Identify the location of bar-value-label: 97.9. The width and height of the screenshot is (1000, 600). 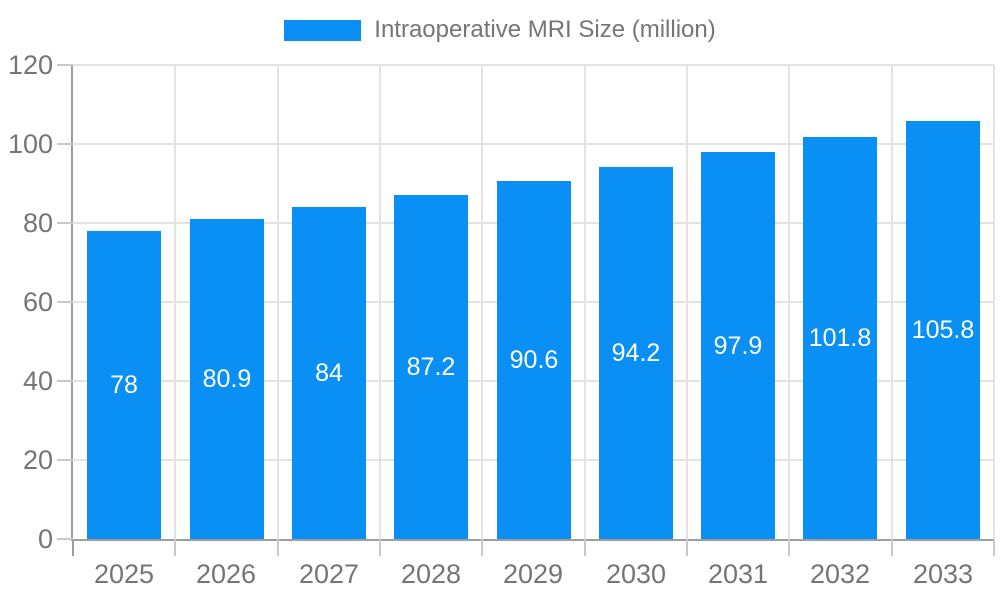
(738, 346).